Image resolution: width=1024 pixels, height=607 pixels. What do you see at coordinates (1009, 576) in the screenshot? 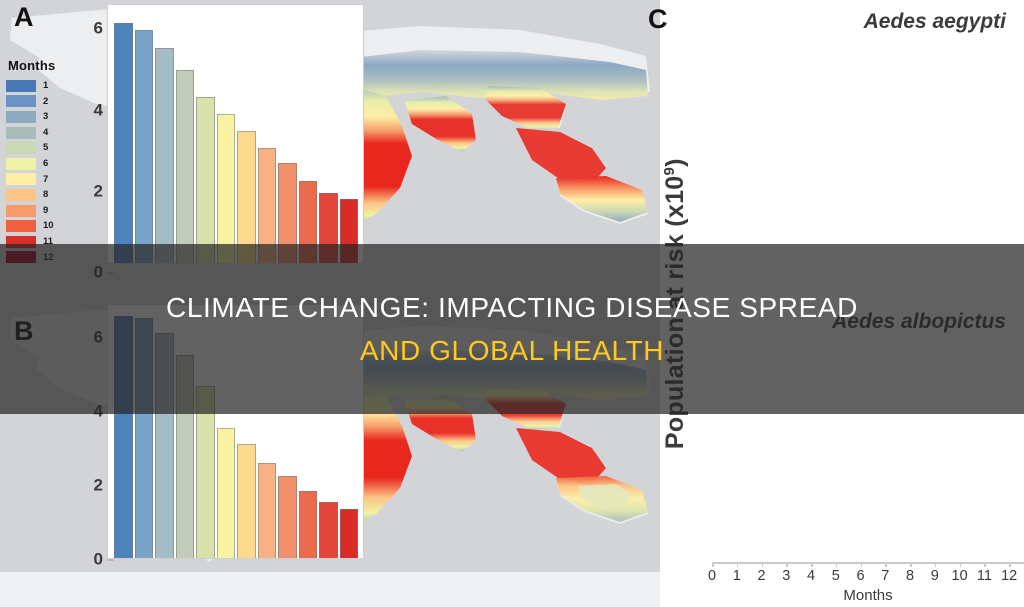
I see `x-tick-label: 12` at bounding box center [1009, 576].